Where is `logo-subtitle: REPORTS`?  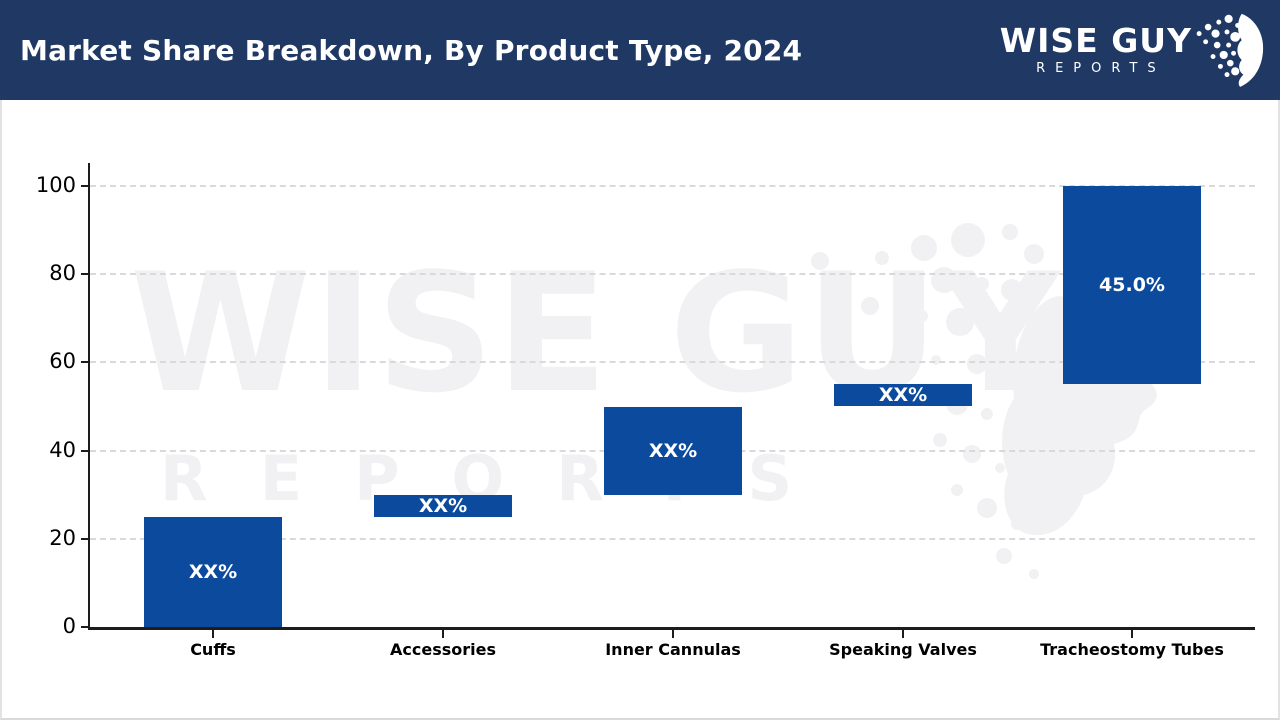
logo-subtitle: REPORTS is located at coordinates (1101, 68).